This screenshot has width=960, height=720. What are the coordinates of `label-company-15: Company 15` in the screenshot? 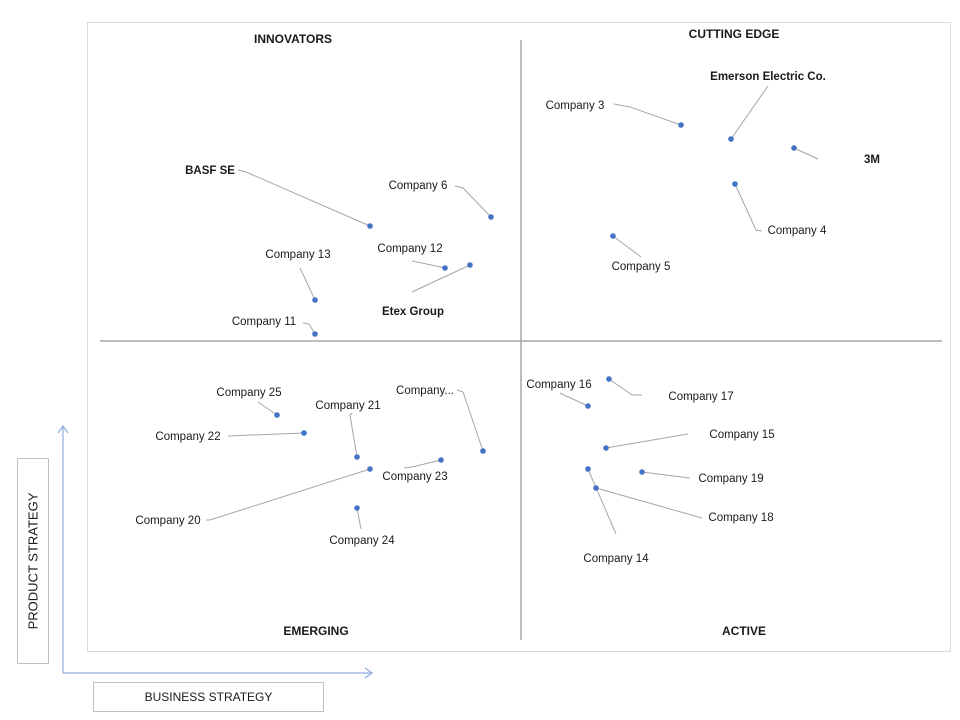 It's located at (741, 435).